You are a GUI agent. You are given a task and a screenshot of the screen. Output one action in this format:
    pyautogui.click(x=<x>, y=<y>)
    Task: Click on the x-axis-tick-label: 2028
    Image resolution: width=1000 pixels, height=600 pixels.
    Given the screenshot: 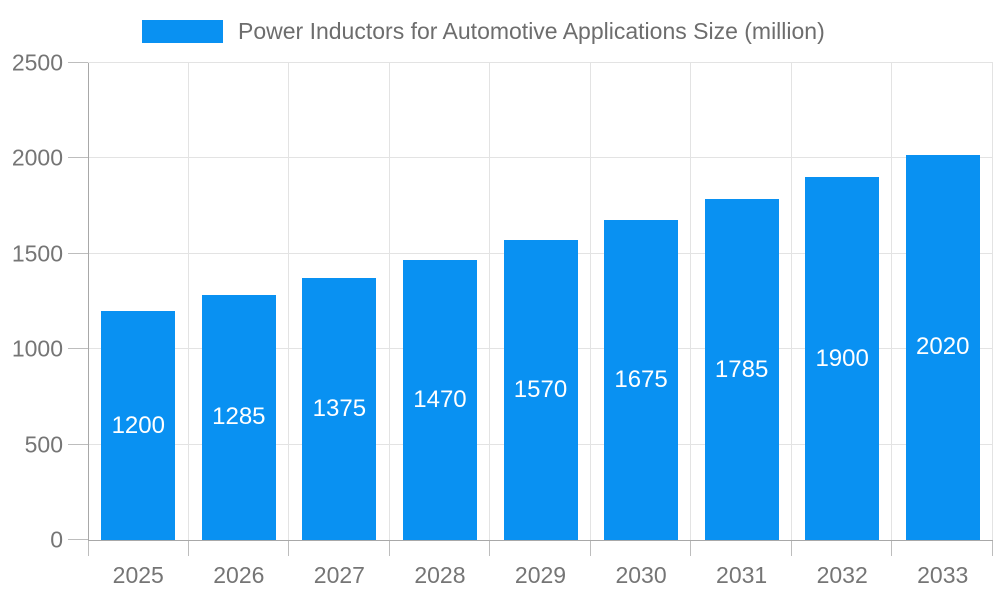 What is the action you would take?
    pyautogui.click(x=440, y=575)
    